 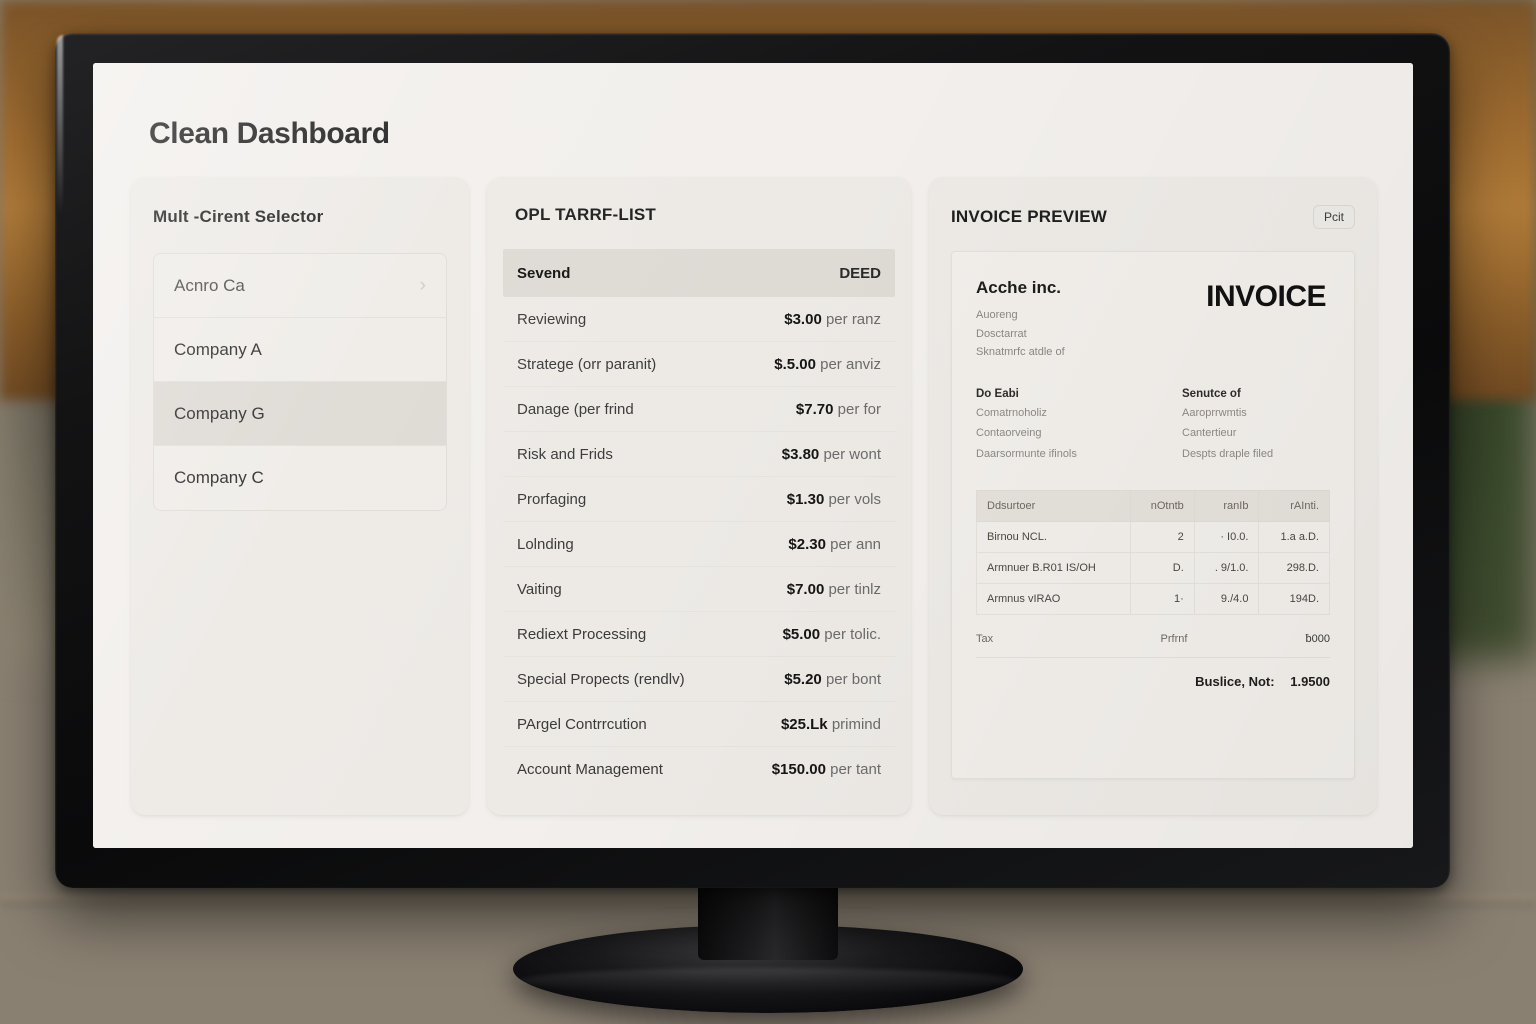 What do you see at coordinates (565, 454) in the screenshot?
I see `tariff-name: Risk and Frids` at bounding box center [565, 454].